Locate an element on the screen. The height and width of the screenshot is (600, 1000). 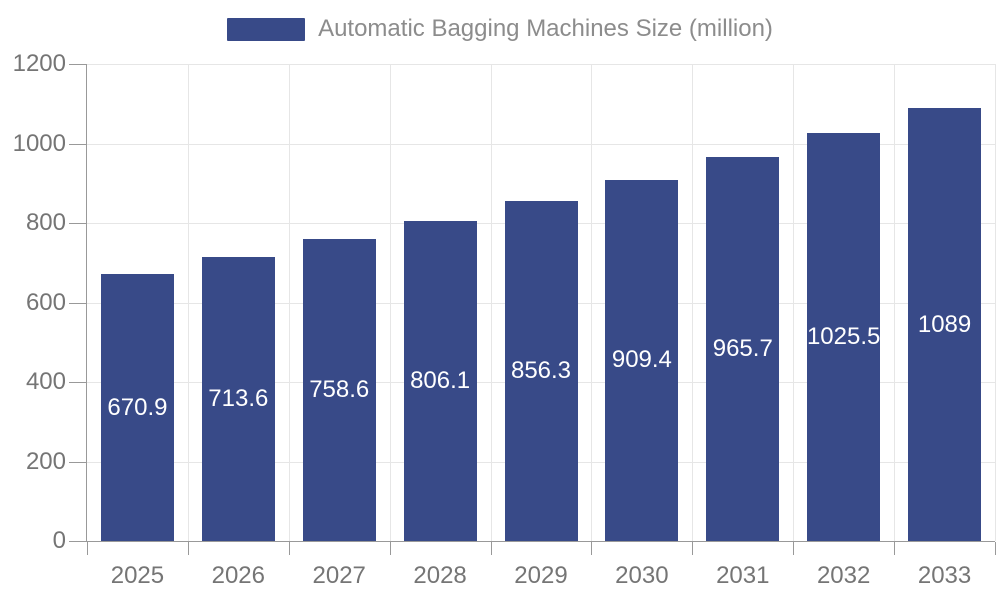
legend-swatch-icon is located at coordinates (266, 29).